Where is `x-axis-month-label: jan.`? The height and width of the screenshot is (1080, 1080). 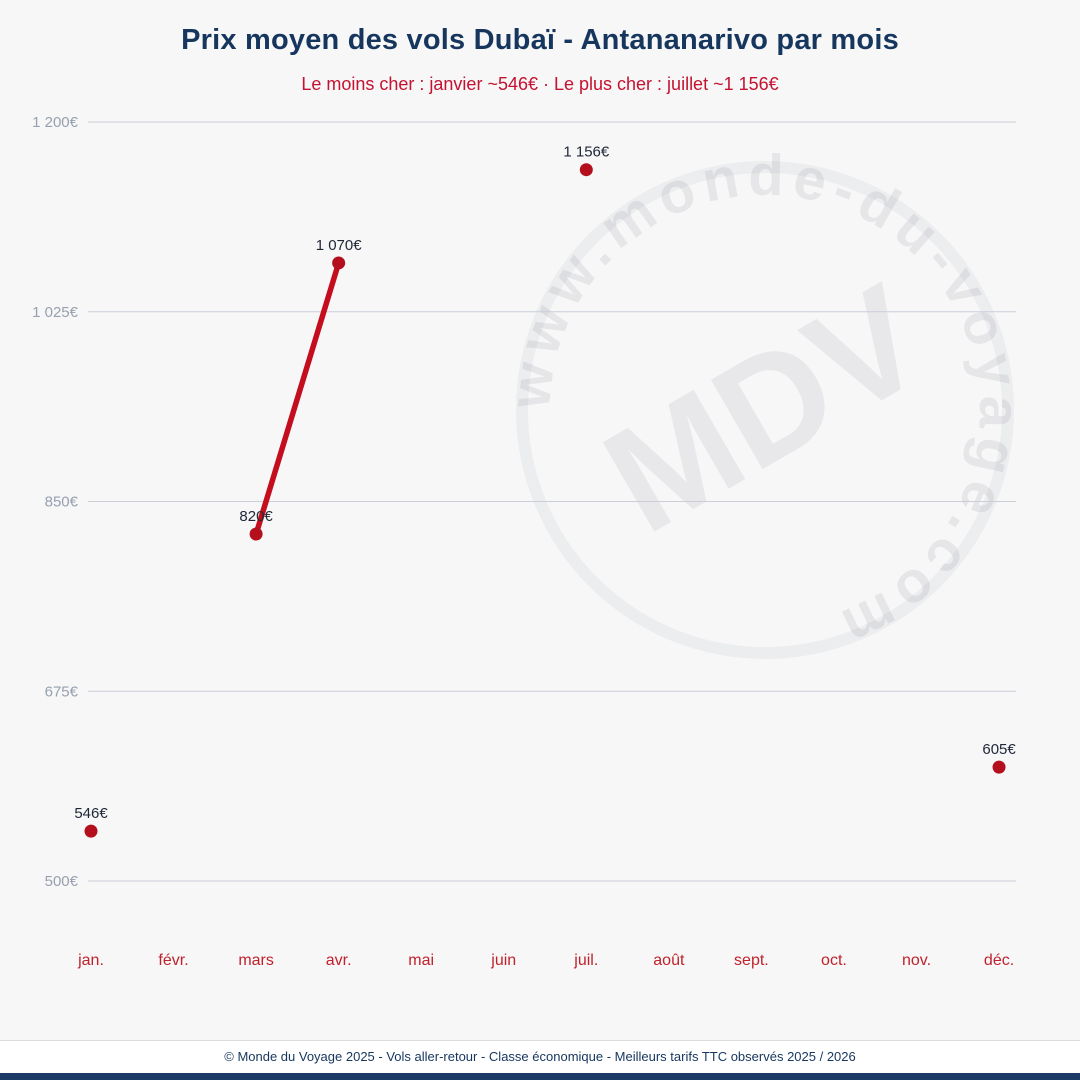
x-axis-month-label: jan. is located at coordinates (90, 960).